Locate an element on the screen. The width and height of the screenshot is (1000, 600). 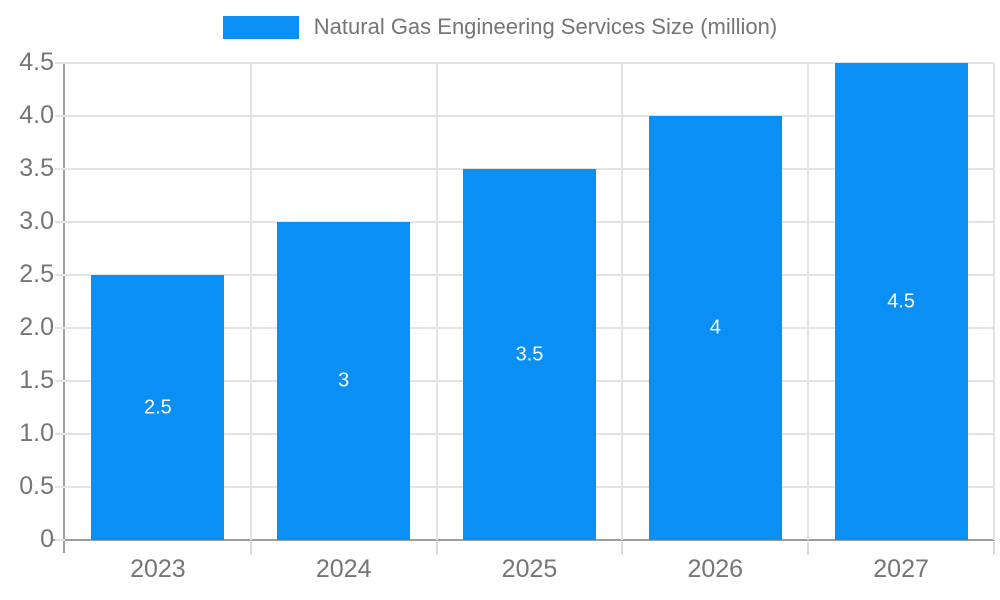
bar: 4.5 is located at coordinates (901, 301).